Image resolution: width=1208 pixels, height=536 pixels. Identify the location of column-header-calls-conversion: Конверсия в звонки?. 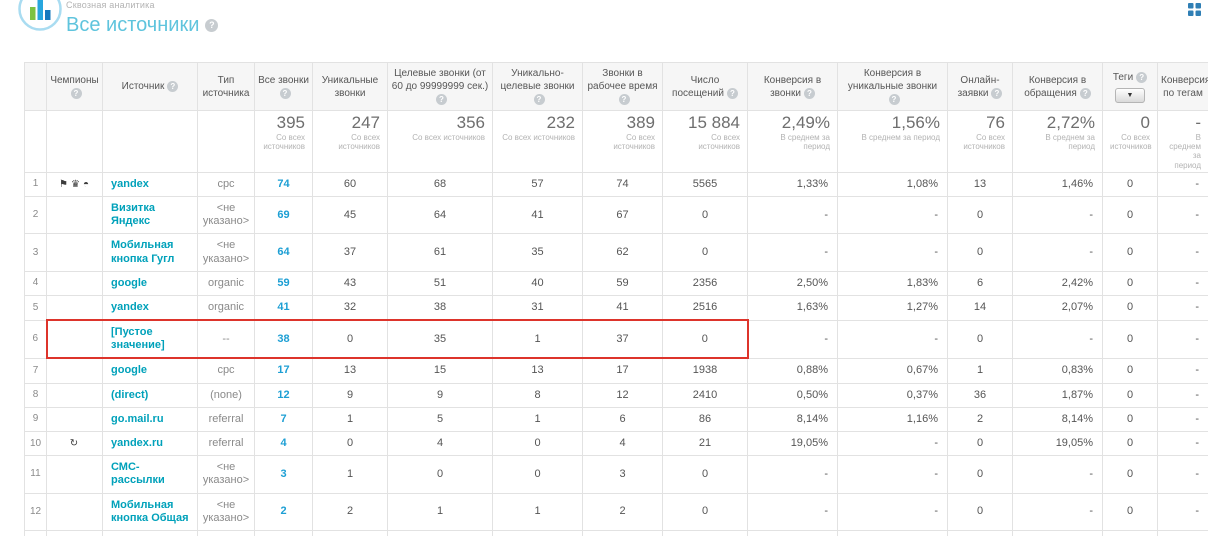
(792, 86).